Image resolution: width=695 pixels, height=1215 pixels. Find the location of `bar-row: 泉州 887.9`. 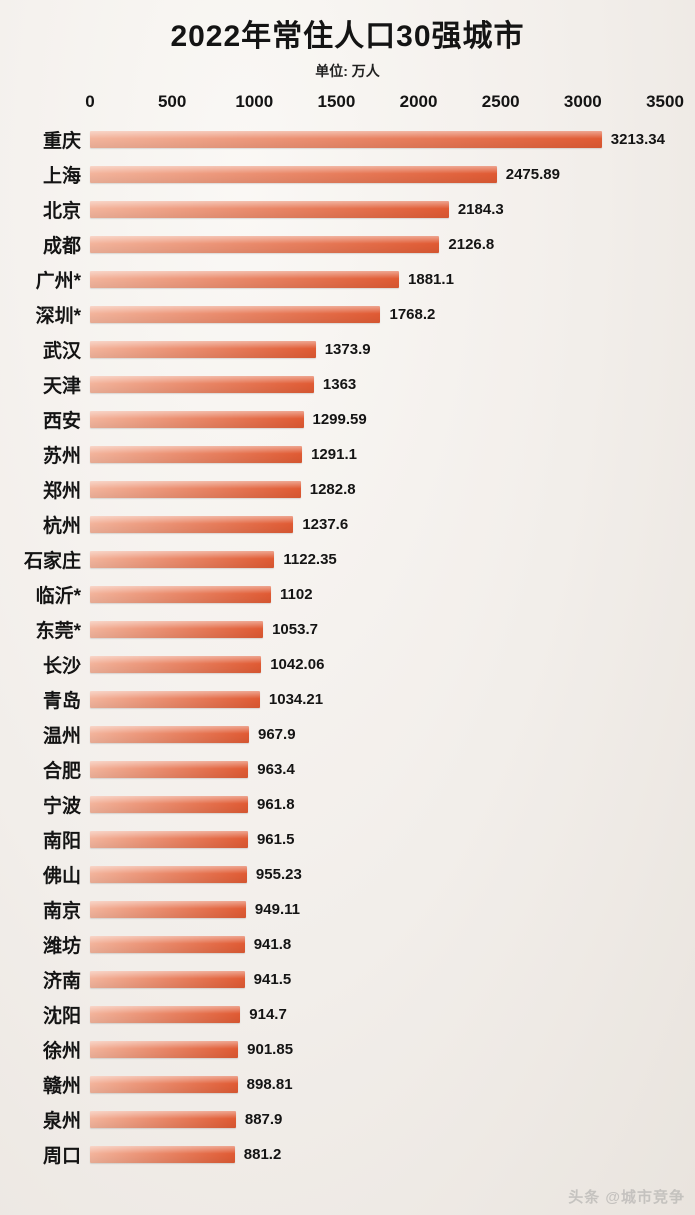

bar-row: 泉州 887.9 is located at coordinates (332, 1119).